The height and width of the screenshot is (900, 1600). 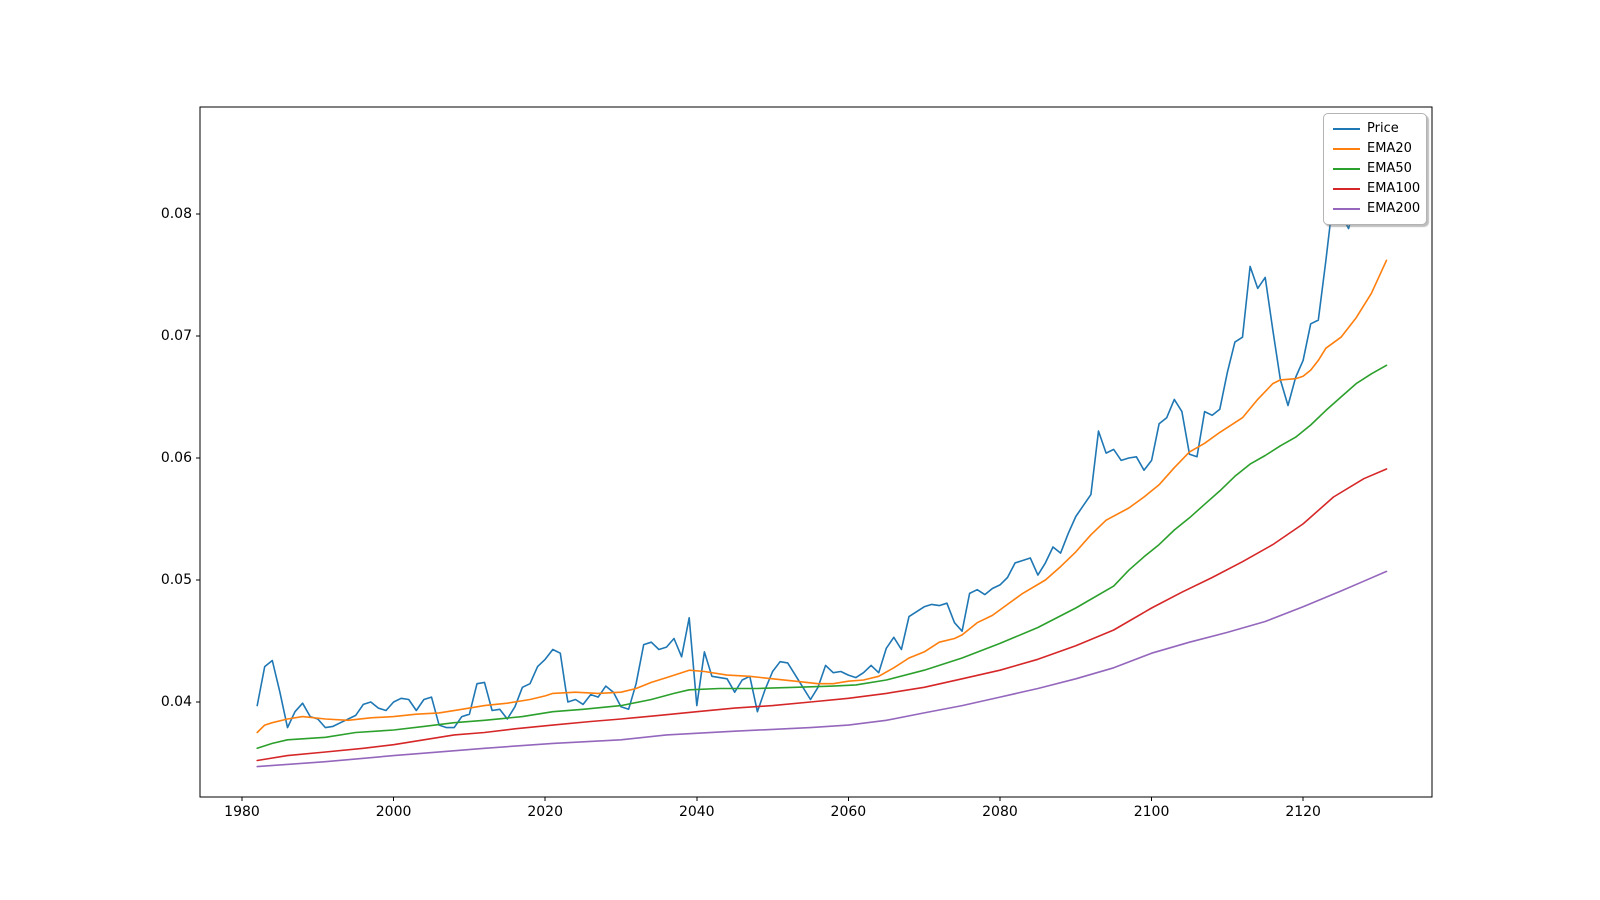 What do you see at coordinates (545, 812) in the screenshot?
I see `x-axis-tick-label: 2020` at bounding box center [545, 812].